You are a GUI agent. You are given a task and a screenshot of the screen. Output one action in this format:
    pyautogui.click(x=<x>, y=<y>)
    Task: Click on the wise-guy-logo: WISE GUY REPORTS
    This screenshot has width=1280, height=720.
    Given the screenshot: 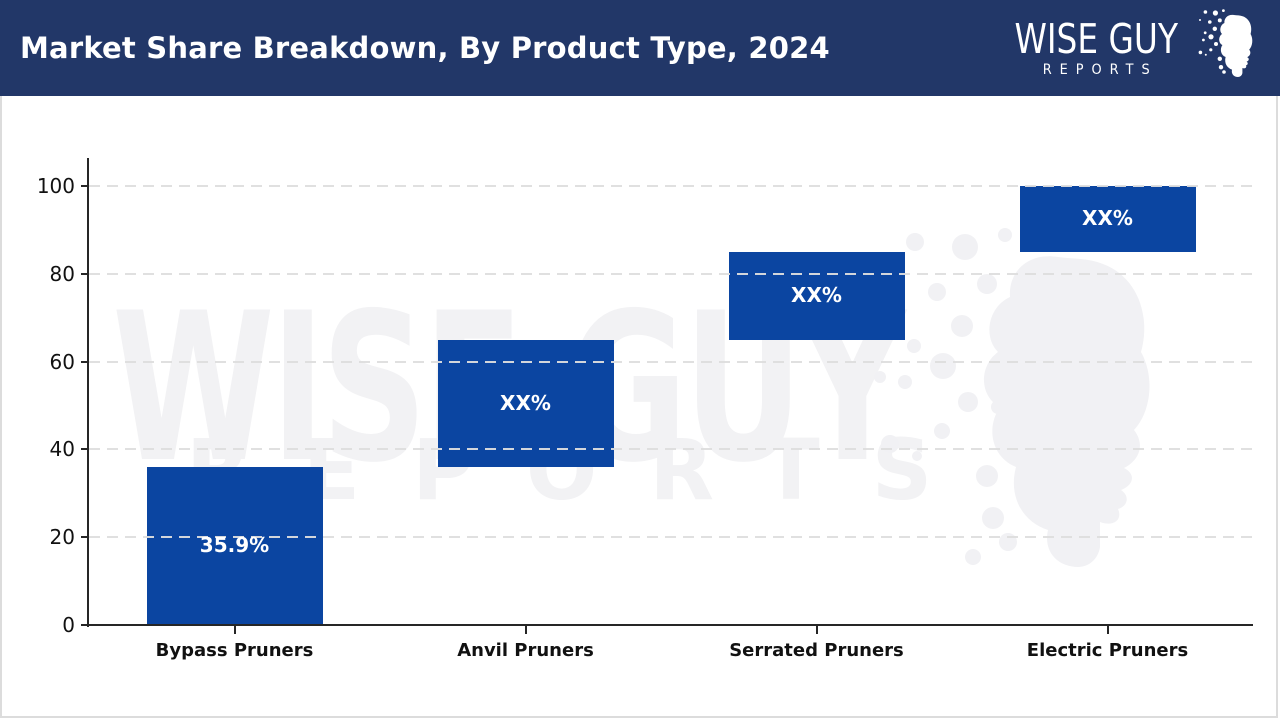 What is the action you would take?
    pyautogui.click(x=1128, y=48)
    